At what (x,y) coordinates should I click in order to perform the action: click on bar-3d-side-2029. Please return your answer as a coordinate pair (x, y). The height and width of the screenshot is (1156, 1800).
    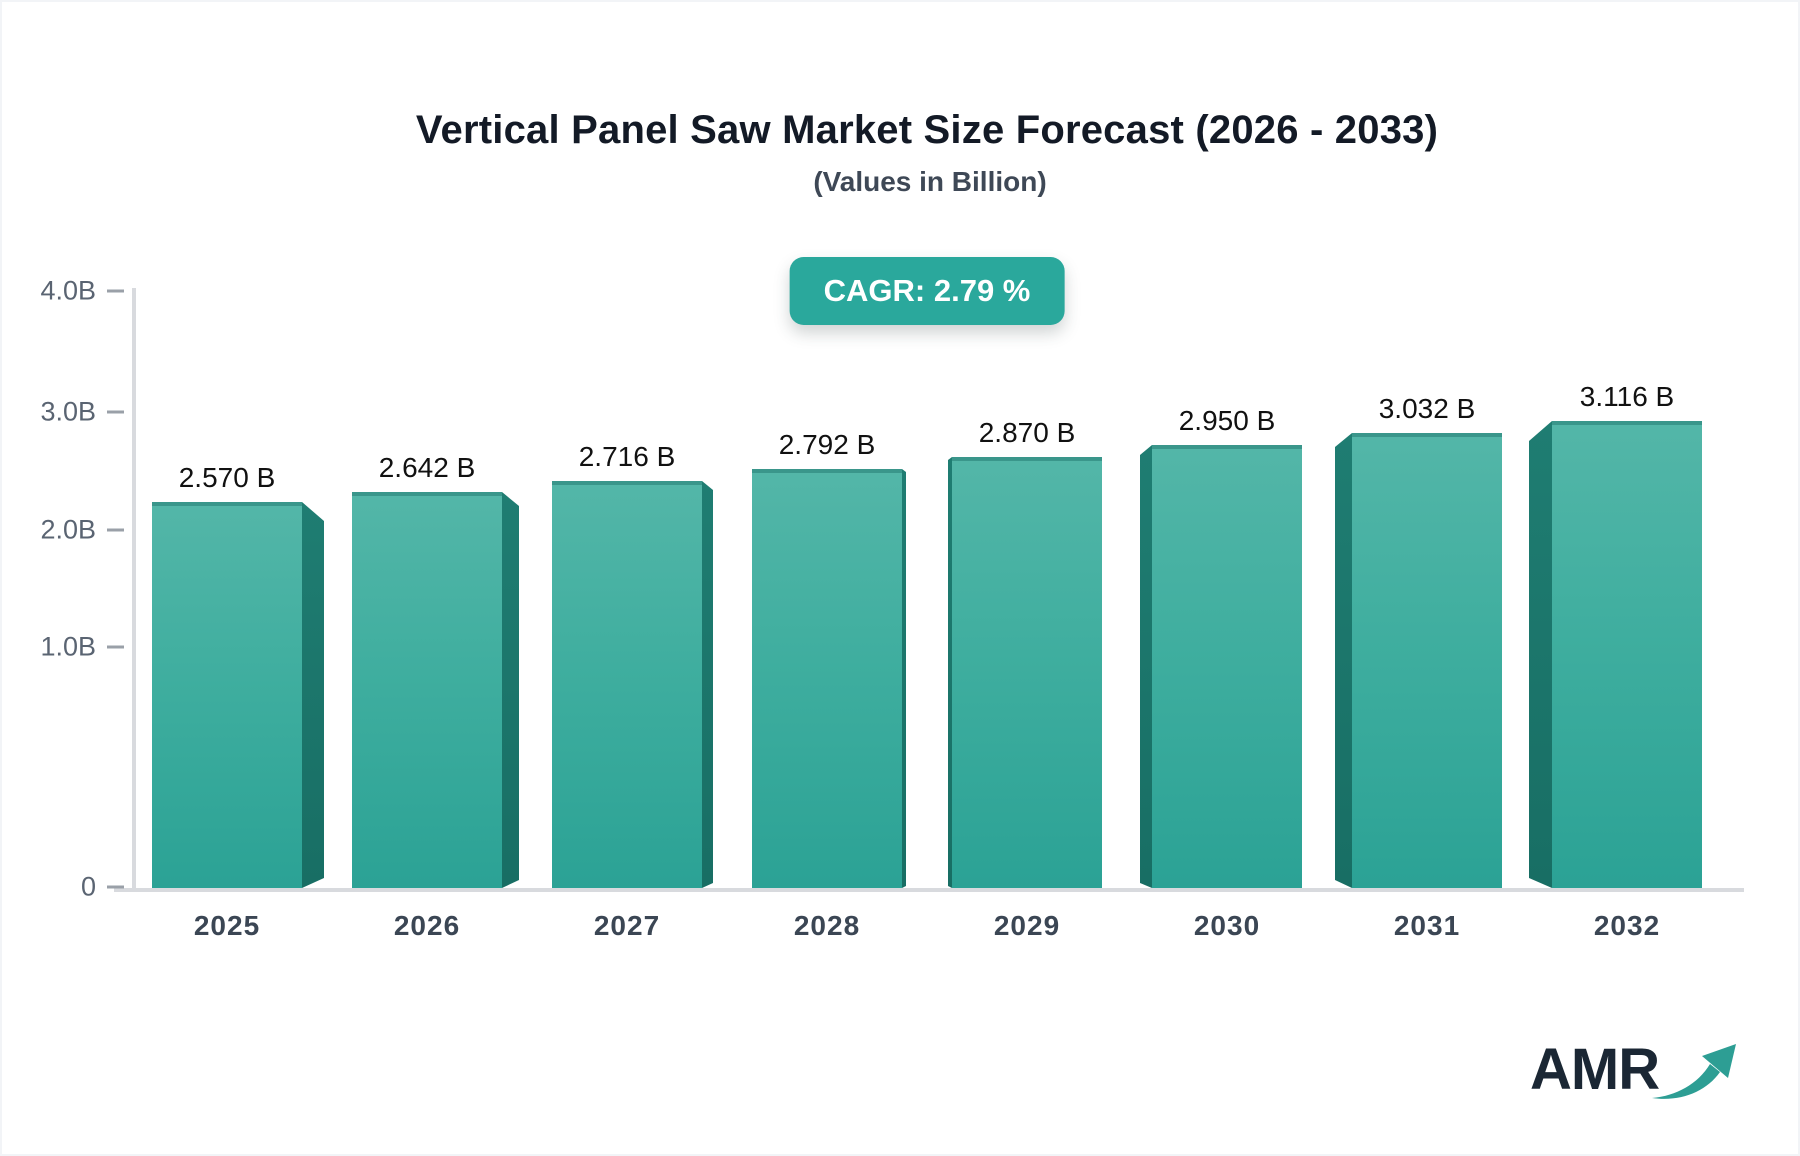
    Looking at the image, I should click on (950, 672).